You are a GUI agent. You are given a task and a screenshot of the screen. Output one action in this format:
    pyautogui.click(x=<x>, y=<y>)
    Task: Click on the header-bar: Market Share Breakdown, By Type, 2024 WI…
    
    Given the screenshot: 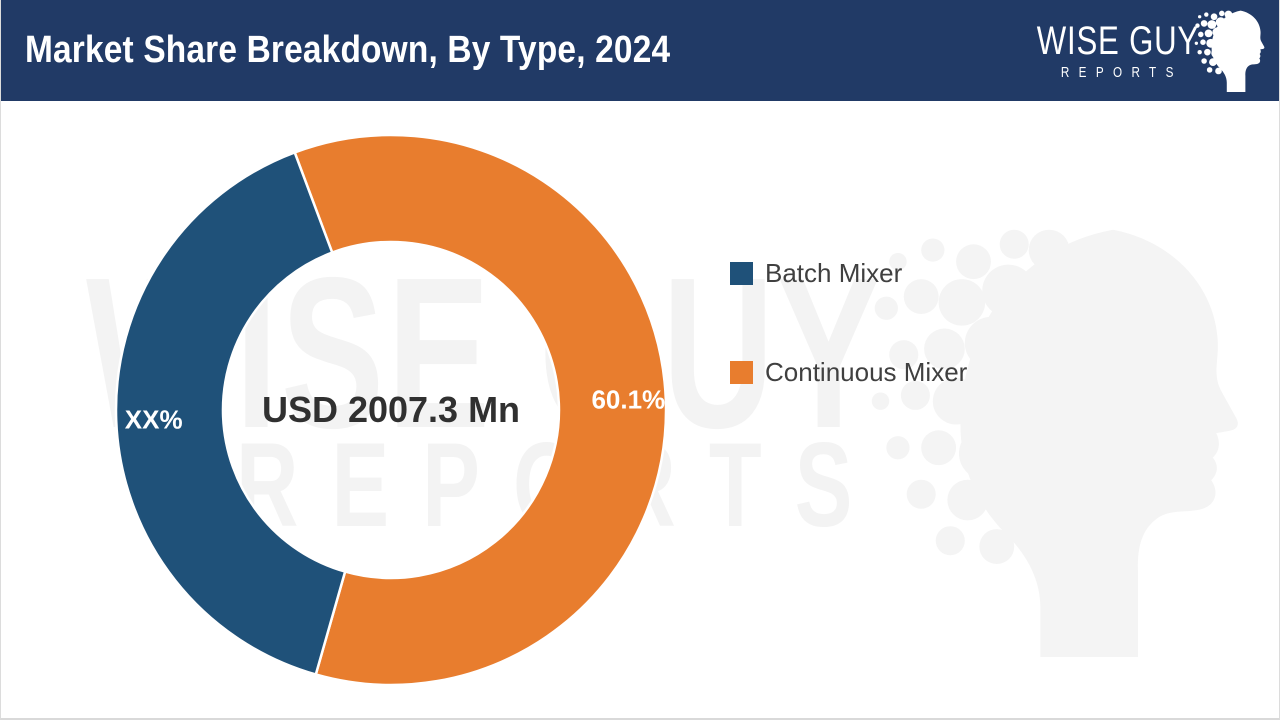 What is the action you would take?
    pyautogui.click(x=640, y=50)
    